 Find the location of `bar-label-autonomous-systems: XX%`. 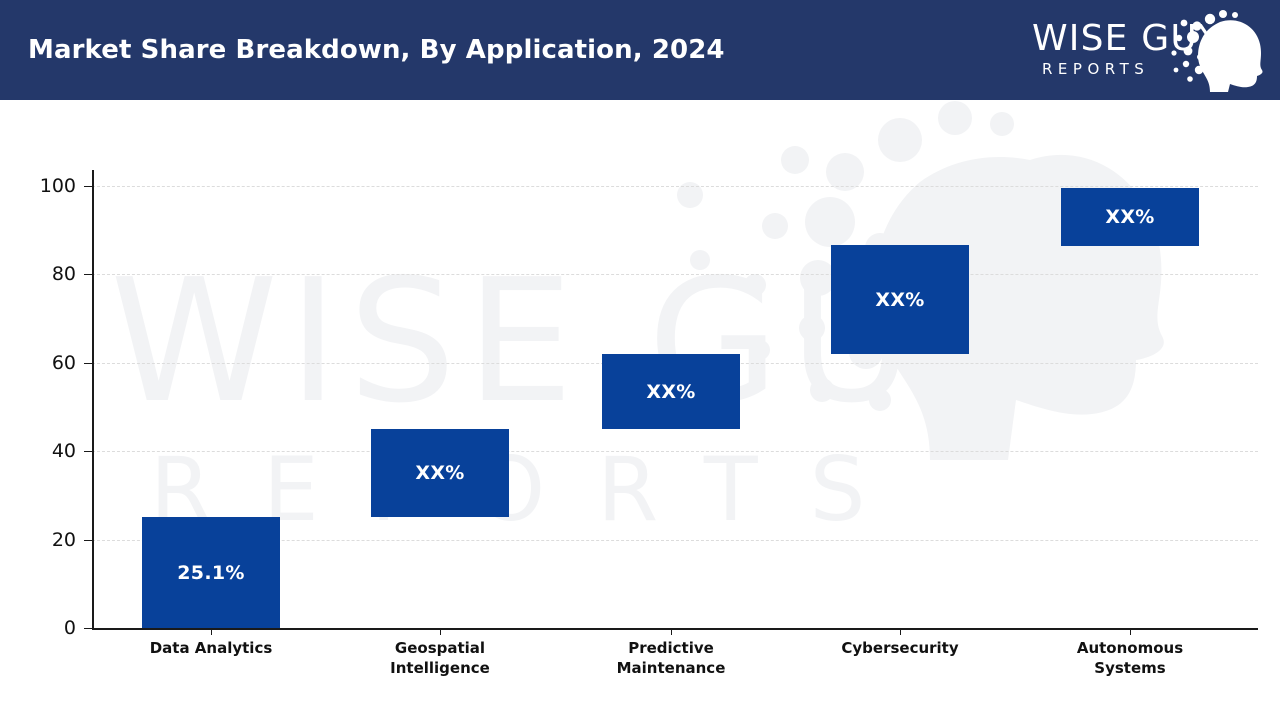

bar-label-autonomous-systems: XX% is located at coordinates (1130, 217).